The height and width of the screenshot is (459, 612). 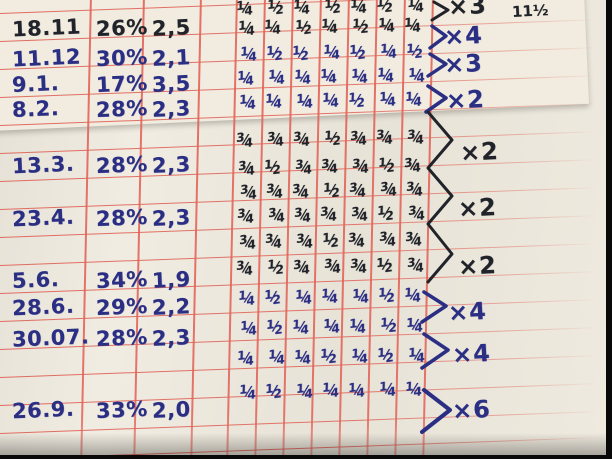 What do you see at coordinates (122, 58) in the screenshot?
I see `cell-percent: 30%` at bounding box center [122, 58].